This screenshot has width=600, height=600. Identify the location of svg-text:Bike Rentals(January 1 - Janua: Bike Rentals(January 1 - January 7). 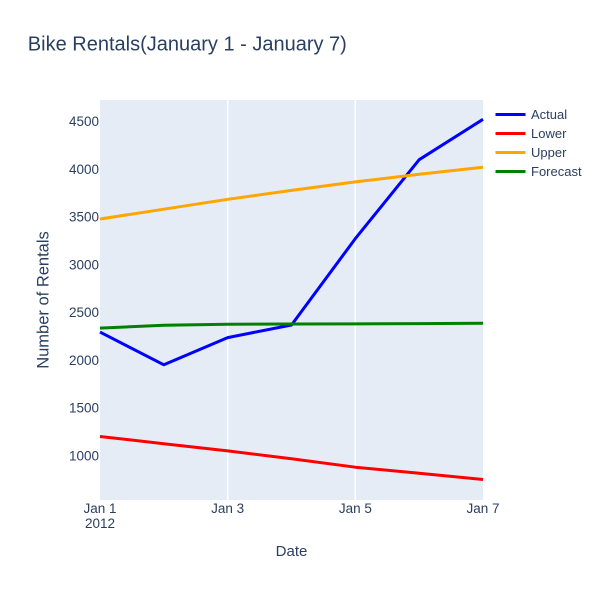
(187, 45).